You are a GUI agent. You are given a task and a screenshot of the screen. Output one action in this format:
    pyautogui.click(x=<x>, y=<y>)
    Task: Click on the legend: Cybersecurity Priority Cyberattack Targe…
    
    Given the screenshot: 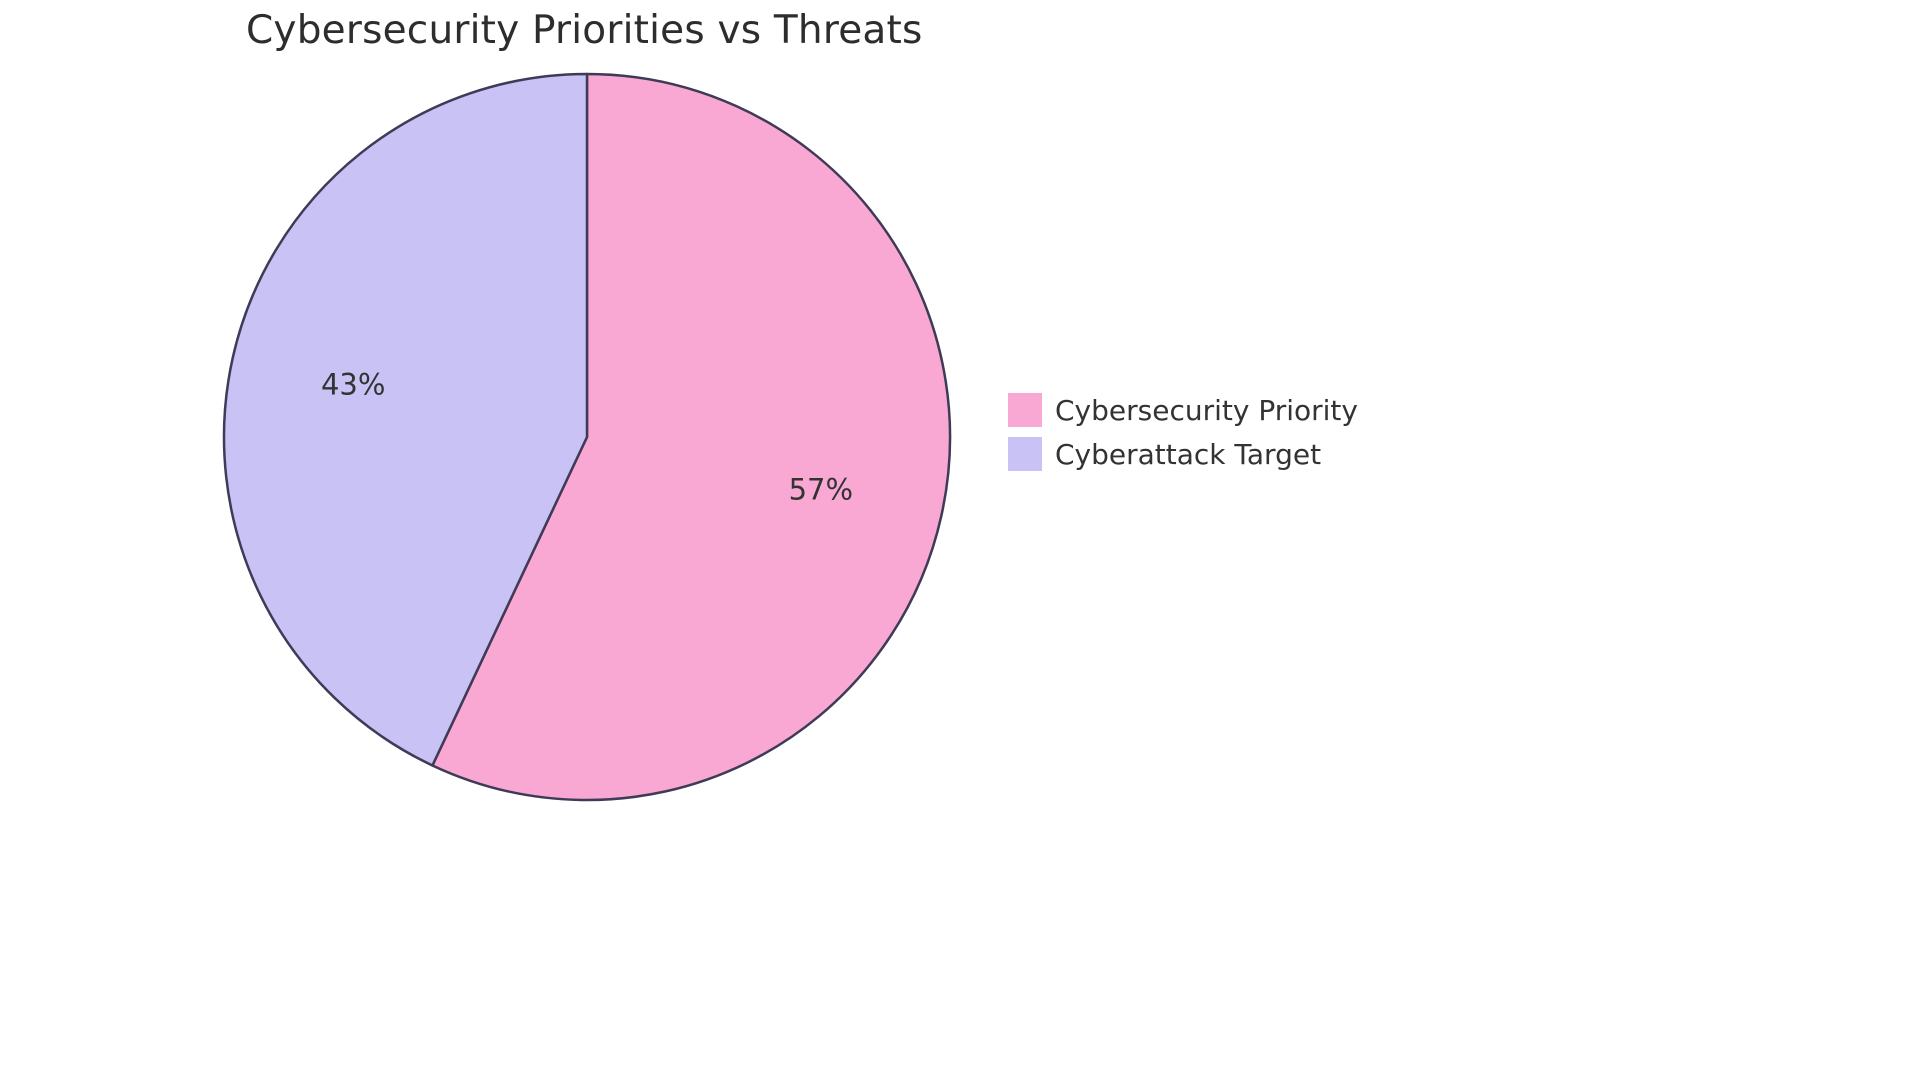 What is the action you would take?
    pyautogui.click(x=1183, y=432)
    